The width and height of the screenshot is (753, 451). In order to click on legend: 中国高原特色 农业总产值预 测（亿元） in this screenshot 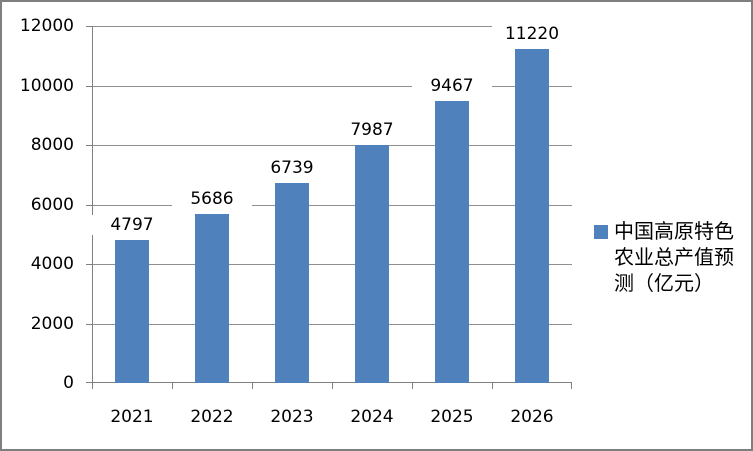, I will do `click(669, 257)`.